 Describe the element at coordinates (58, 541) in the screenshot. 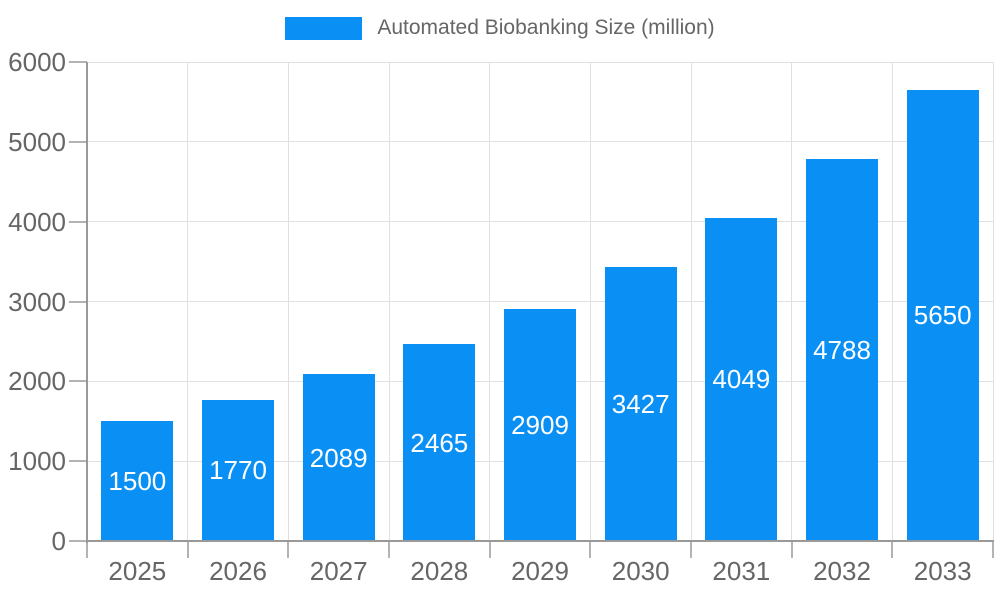

I see `y-tick-label: 0` at that location.